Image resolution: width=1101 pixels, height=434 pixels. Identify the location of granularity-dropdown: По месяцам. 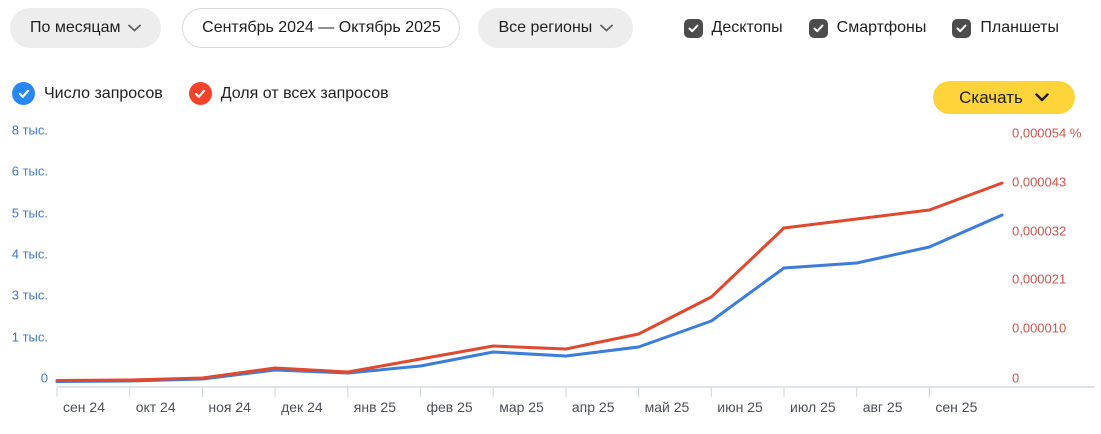
(86, 28).